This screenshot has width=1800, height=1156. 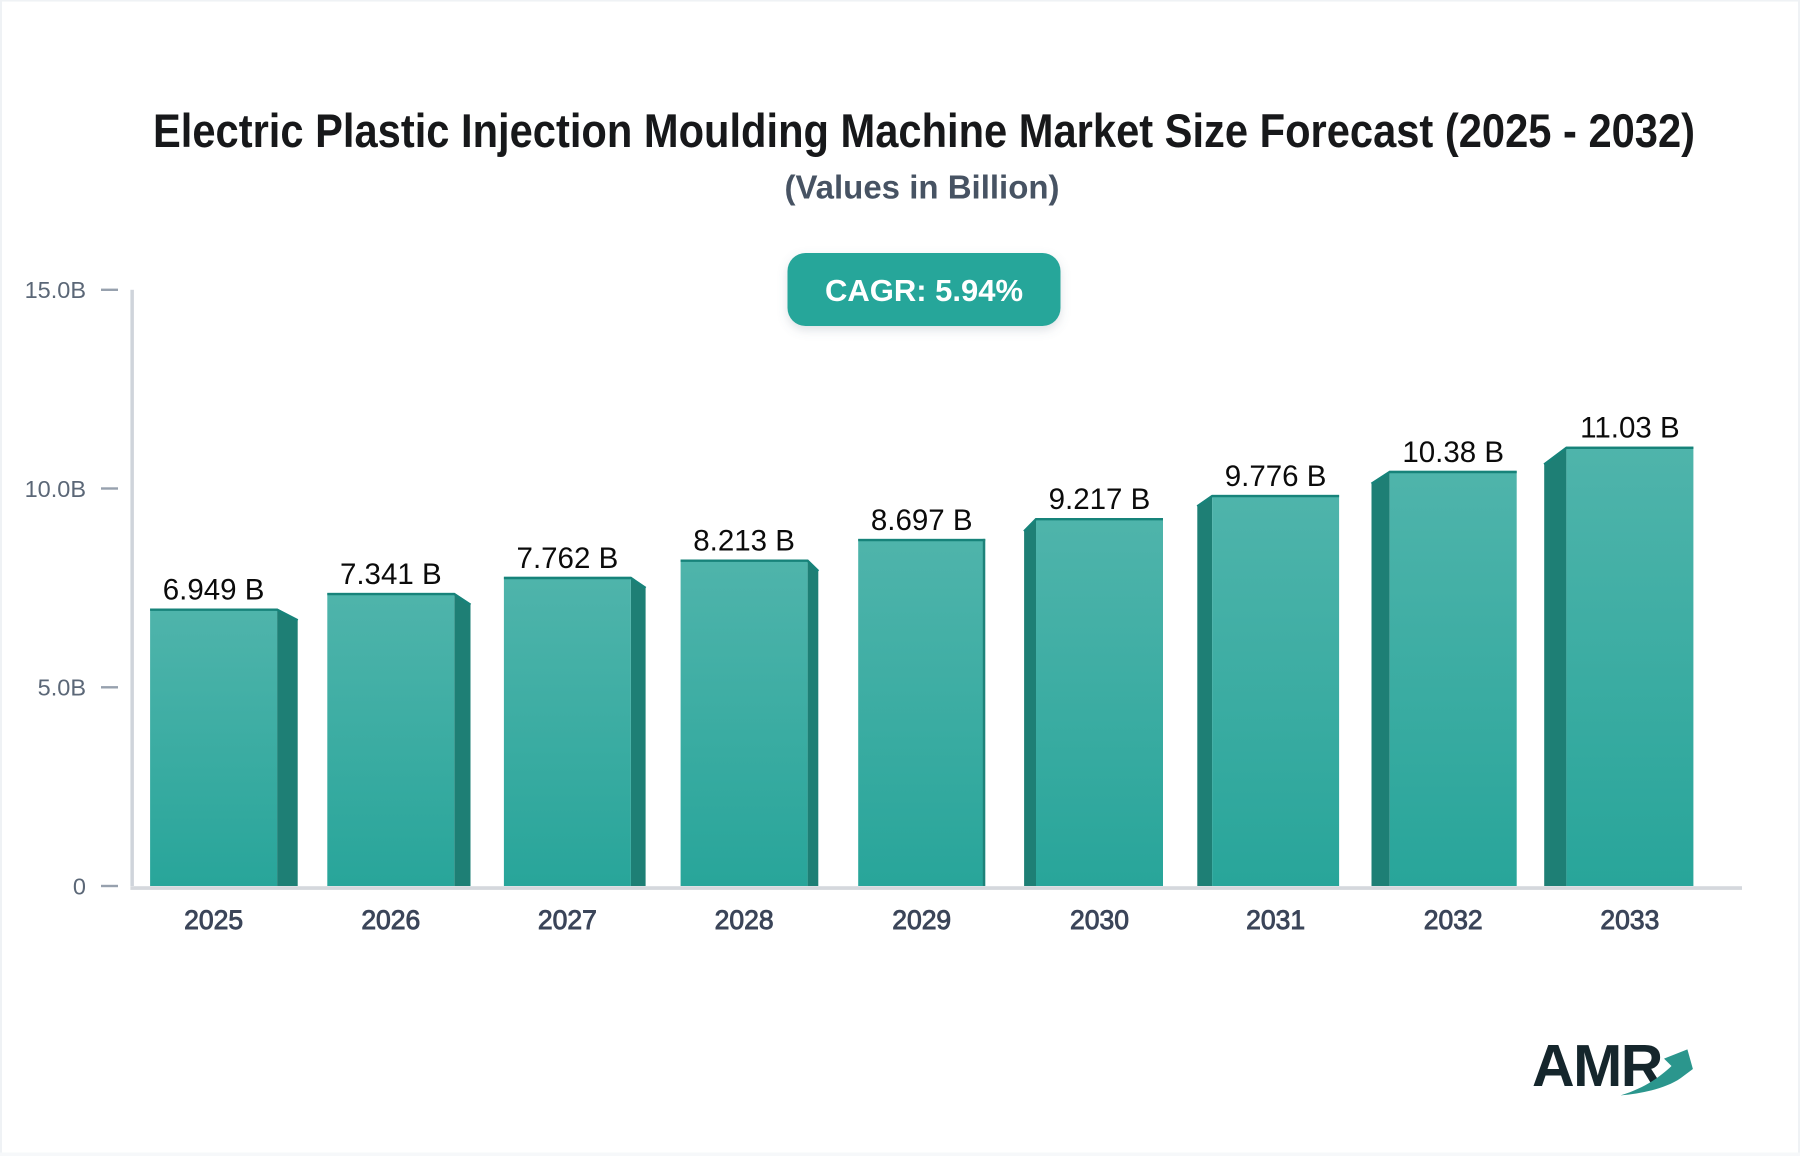 I want to click on svg-text: (Values in Billion), so click(x=921, y=187).